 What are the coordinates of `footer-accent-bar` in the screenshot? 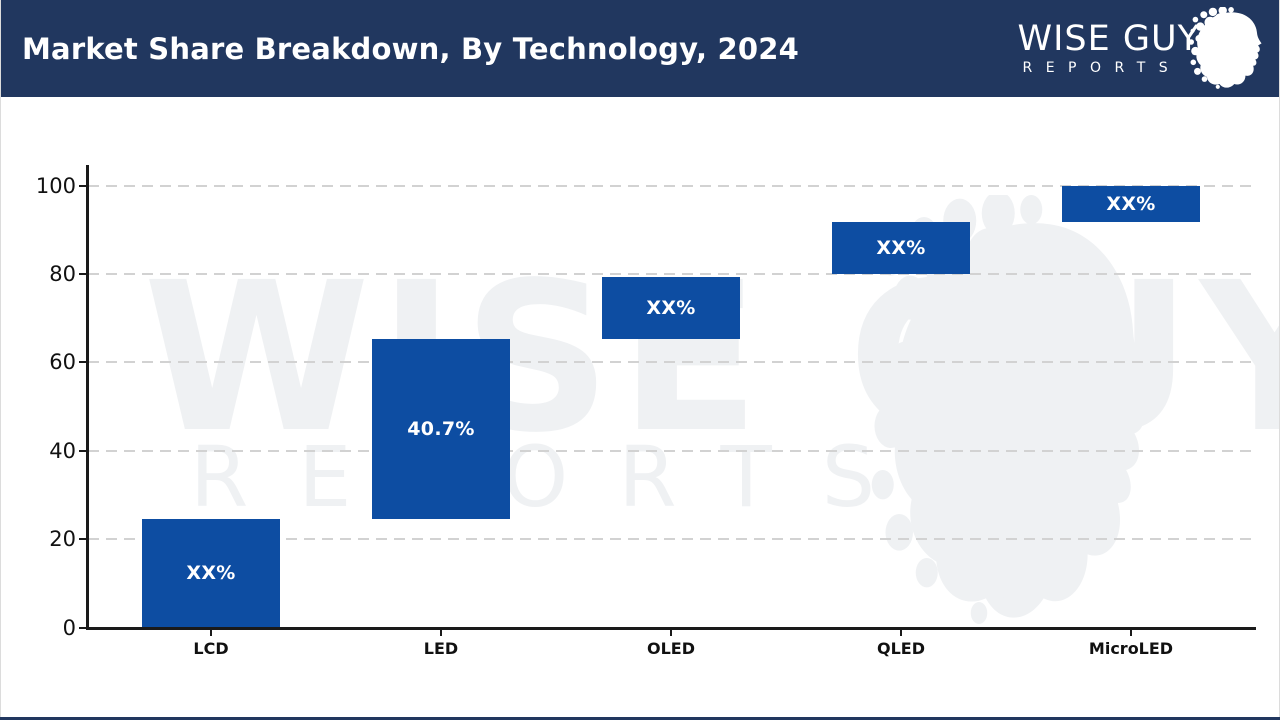 It's located at (640, 718).